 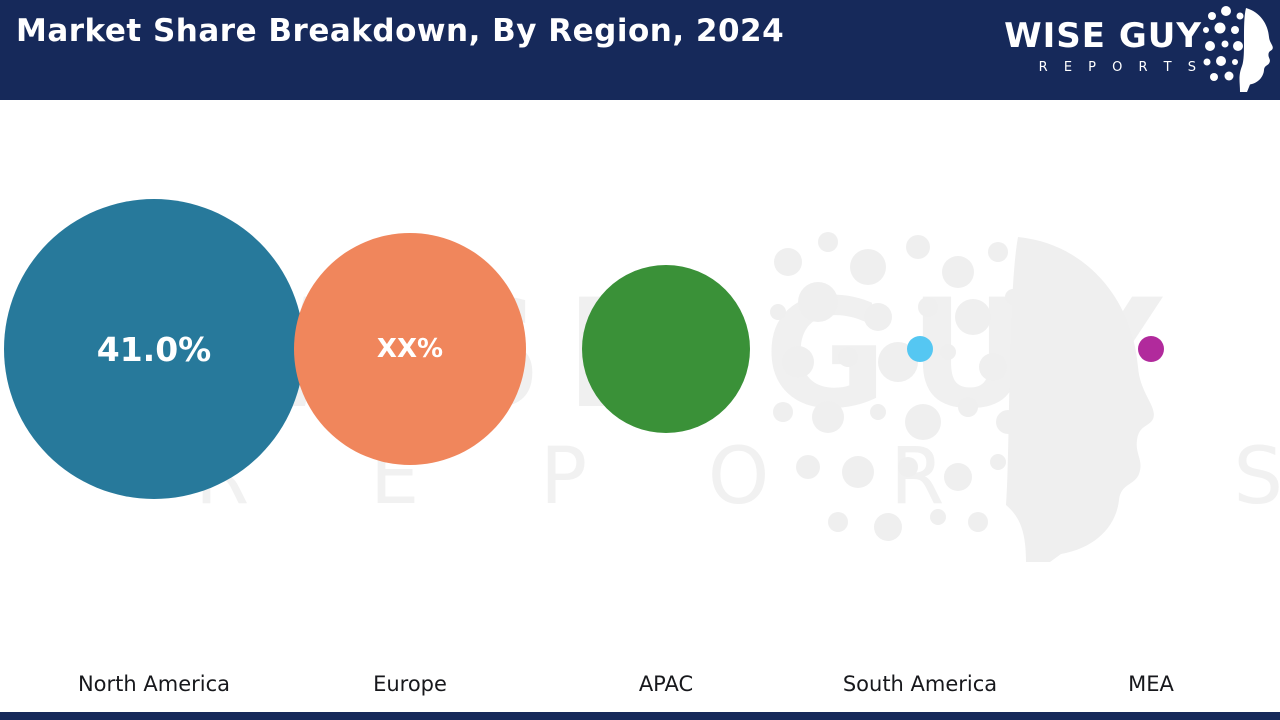 What do you see at coordinates (920, 349) in the screenshot?
I see `bubble-south-america` at bounding box center [920, 349].